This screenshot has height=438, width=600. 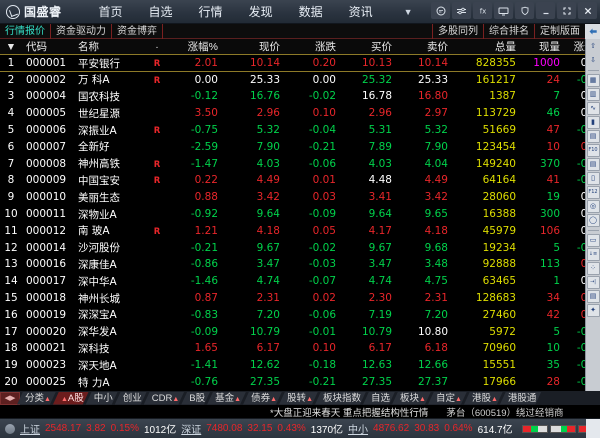 I want to click on export-icon: →|, so click(x=593, y=282).